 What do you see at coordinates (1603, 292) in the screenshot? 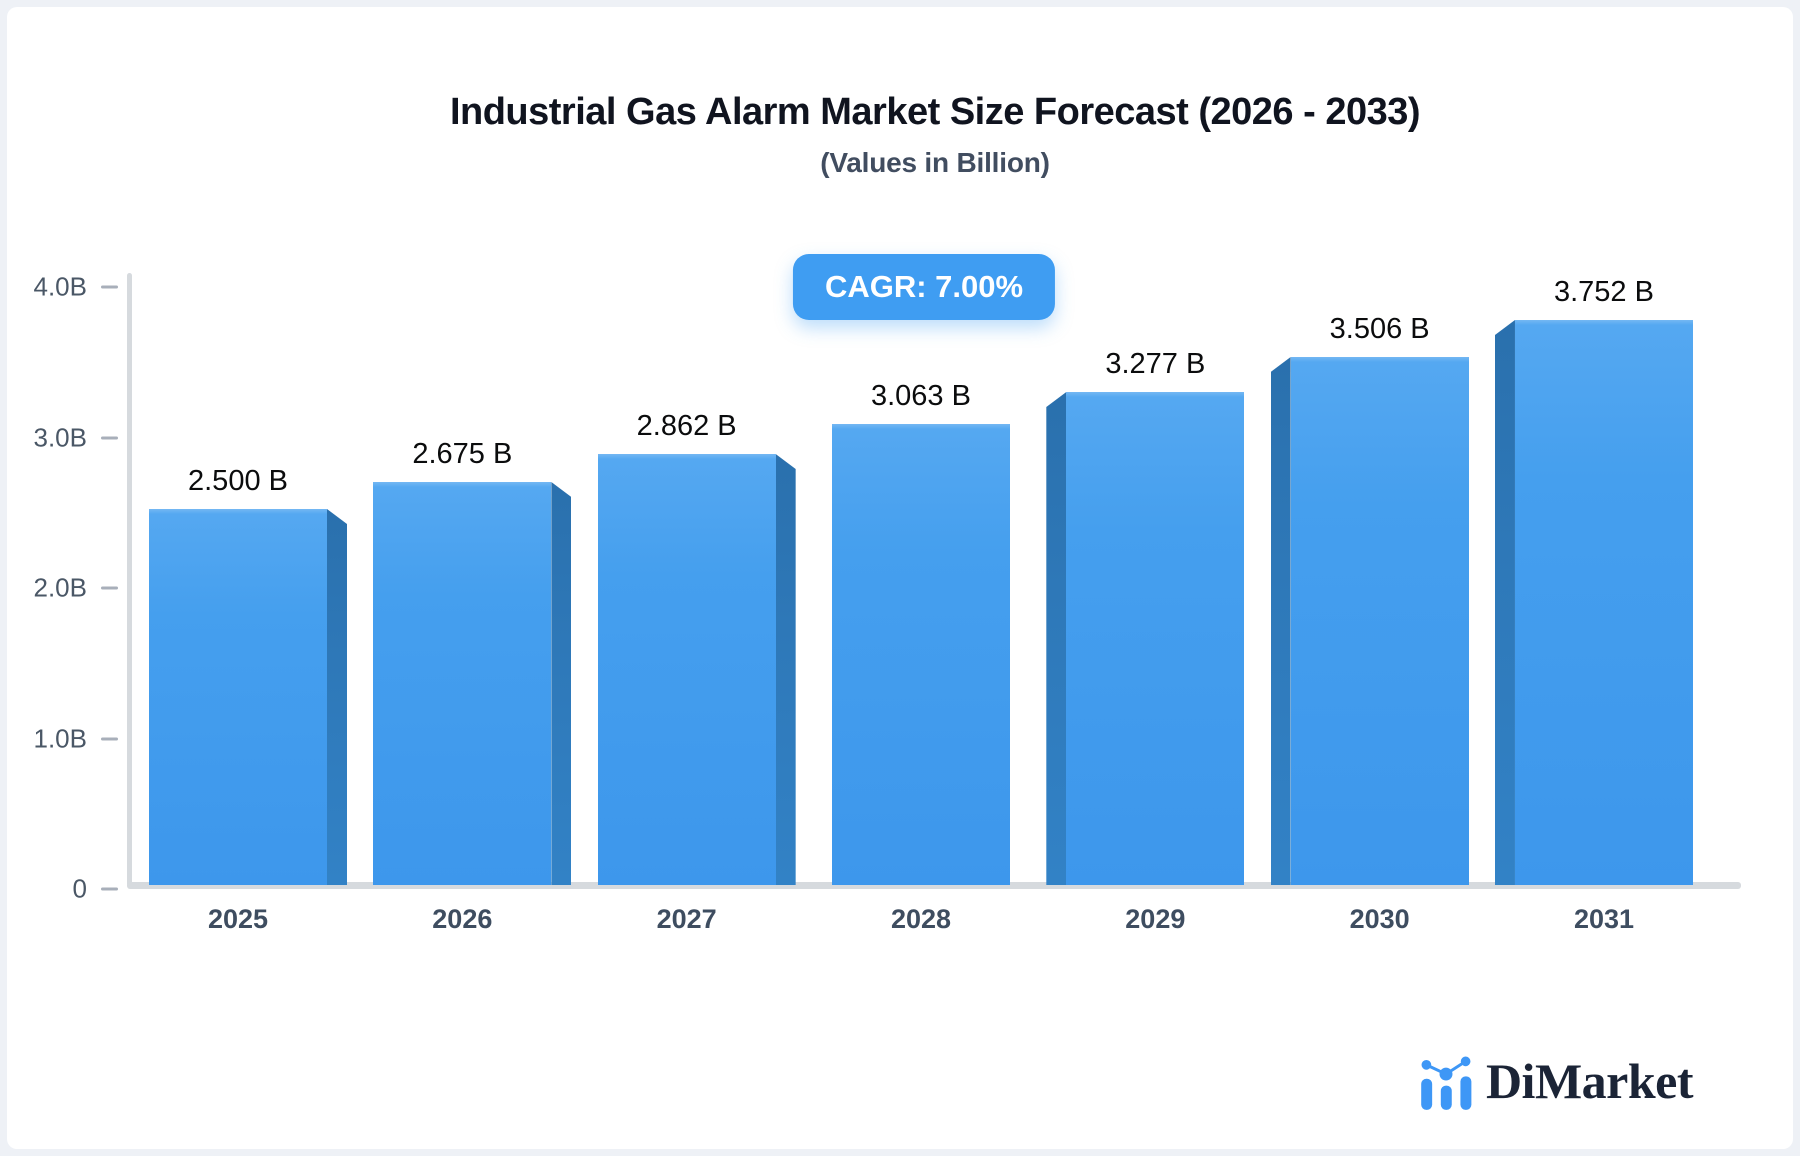
I see `bar-value-label: 3.752 B` at bounding box center [1603, 292].